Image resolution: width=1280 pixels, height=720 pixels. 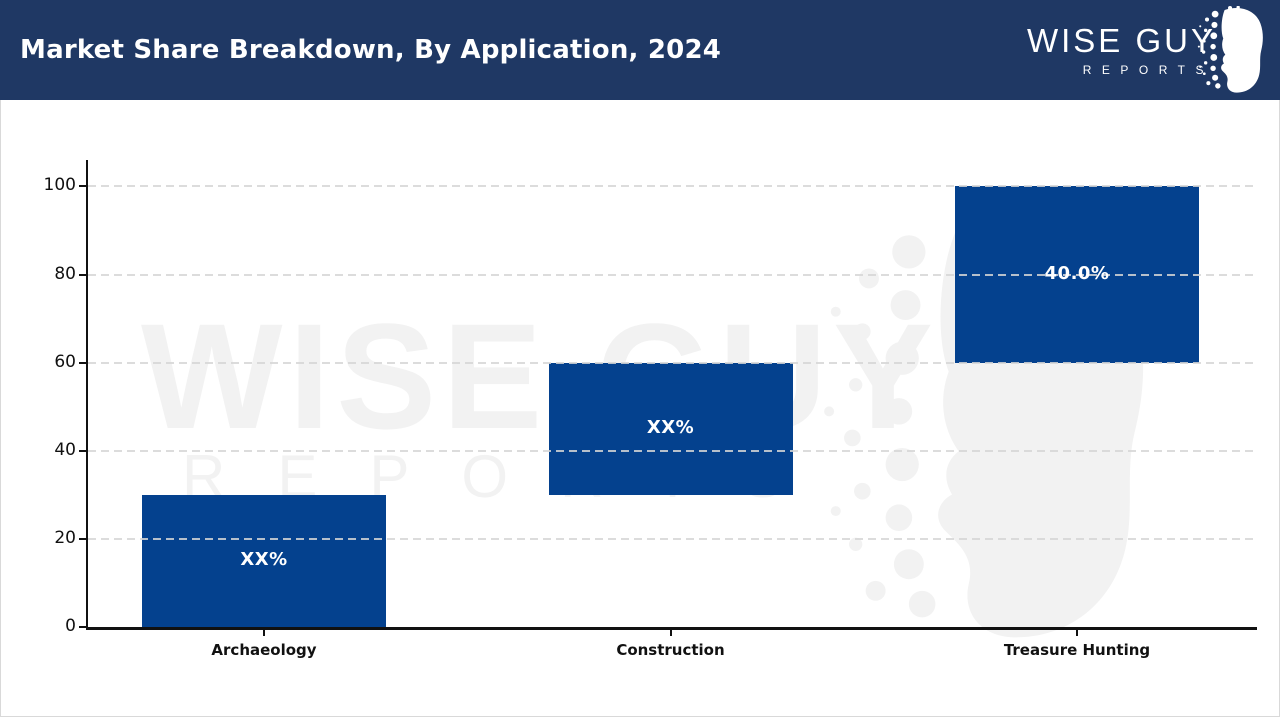 I want to click on y-tick-label: 100, so click(x=59, y=185).